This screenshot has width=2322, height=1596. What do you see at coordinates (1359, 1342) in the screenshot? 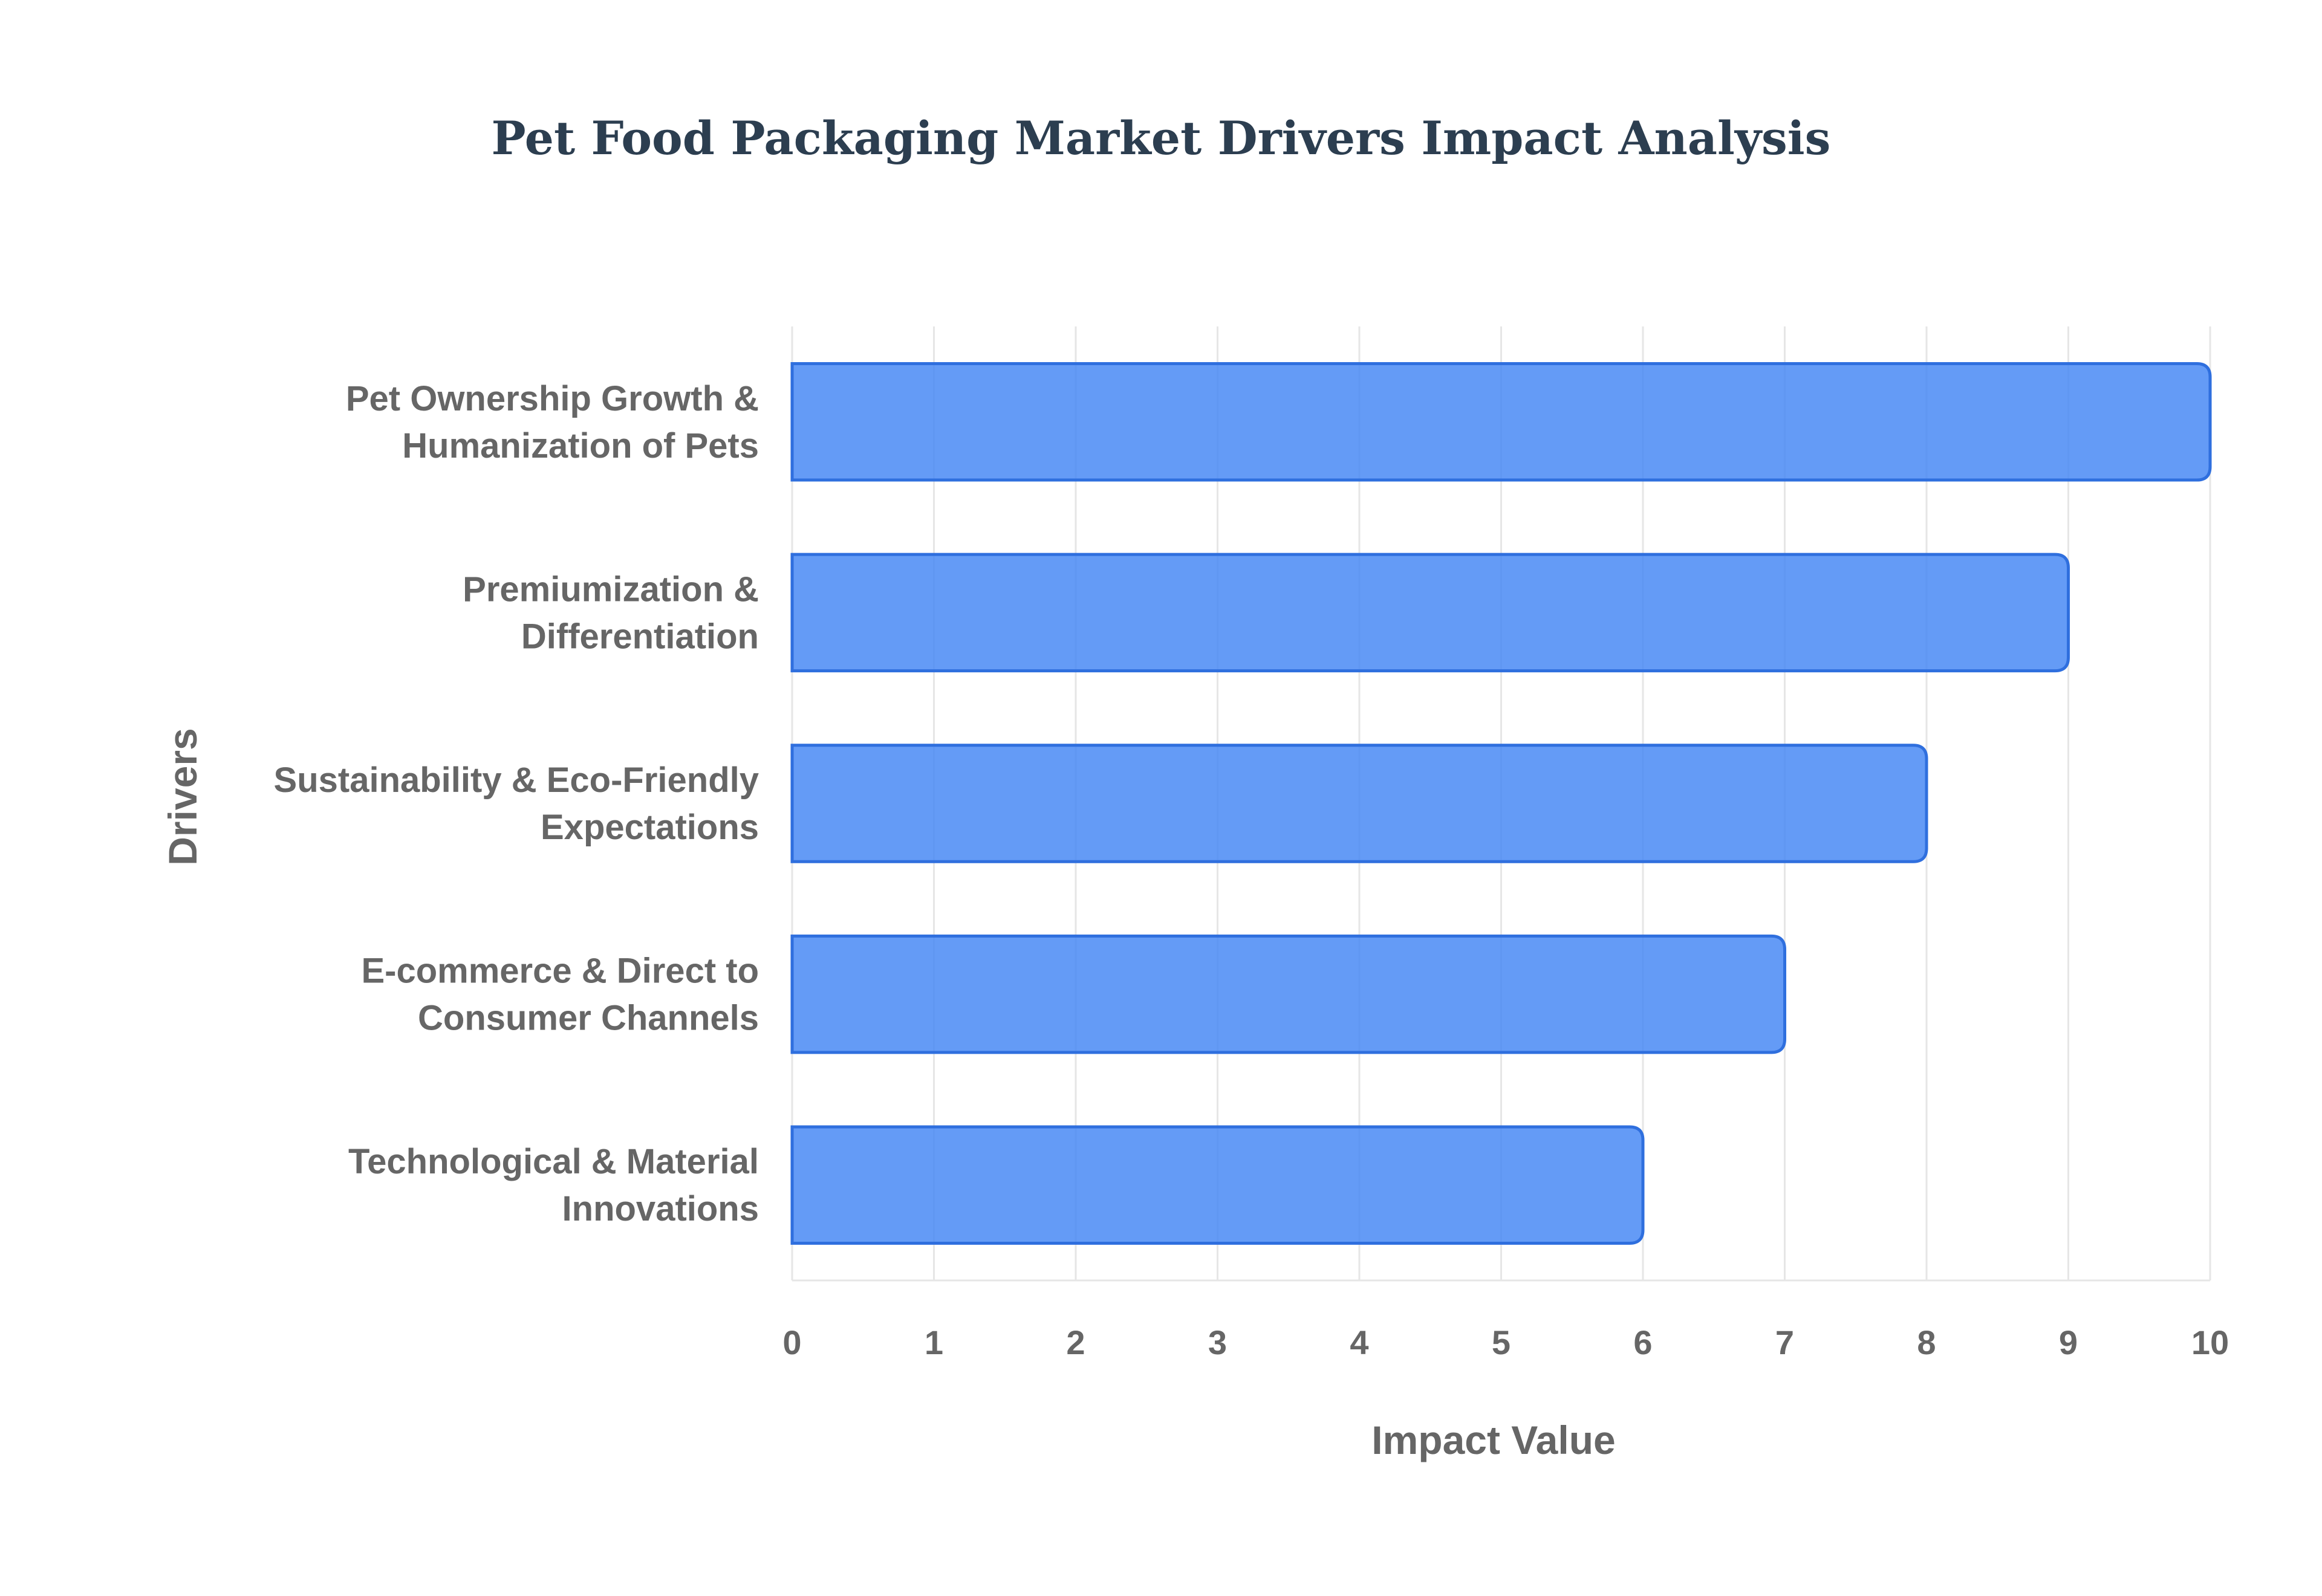
I see `x-tick-label-4: 4` at bounding box center [1359, 1342].